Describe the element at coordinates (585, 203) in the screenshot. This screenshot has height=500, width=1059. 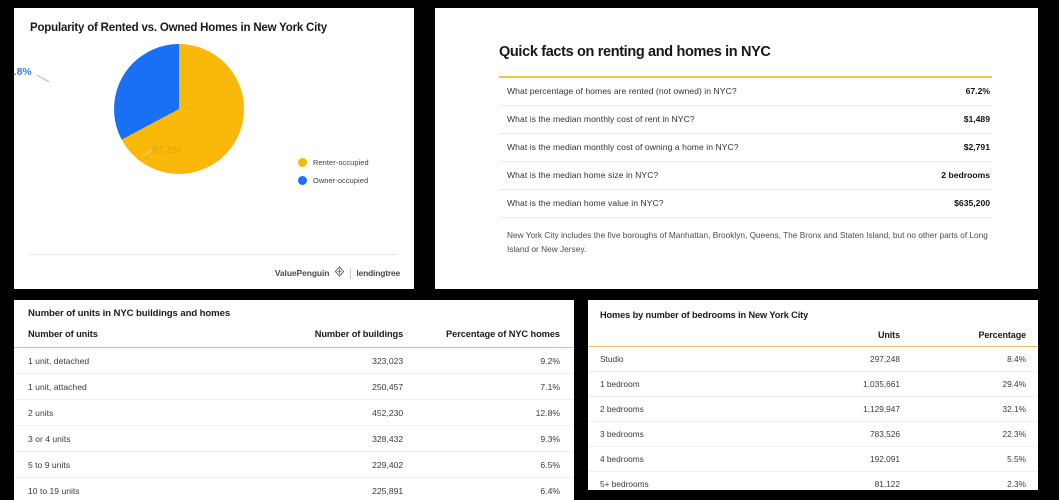
I see `fact-question: What is the median home value in NYC?` at that location.